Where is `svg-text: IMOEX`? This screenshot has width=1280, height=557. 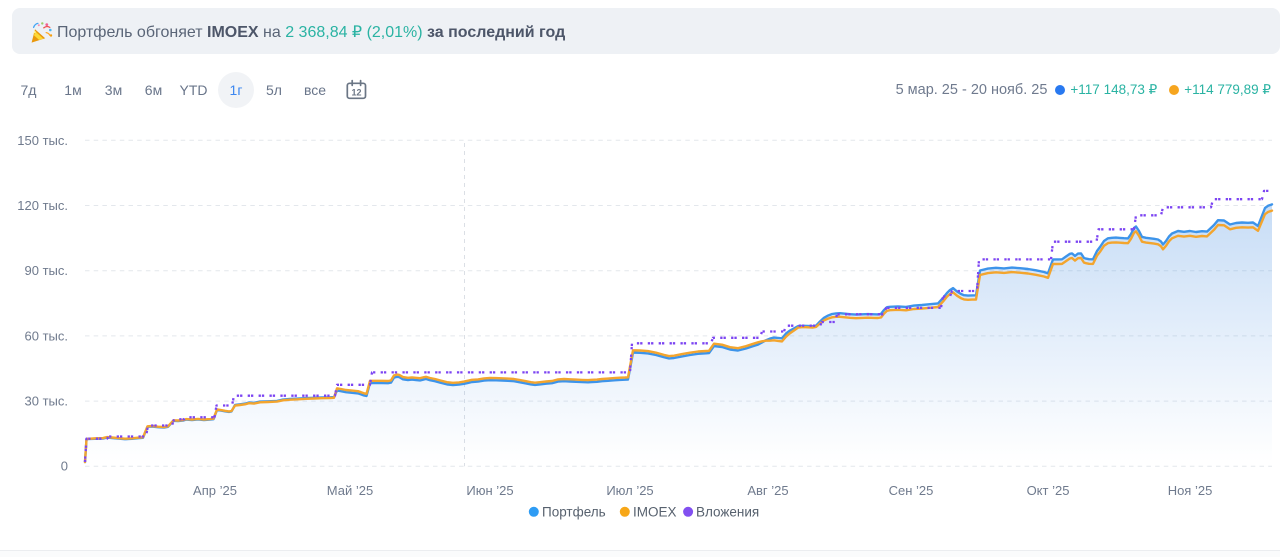
svg-text: IMOEX is located at coordinates (655, 512).